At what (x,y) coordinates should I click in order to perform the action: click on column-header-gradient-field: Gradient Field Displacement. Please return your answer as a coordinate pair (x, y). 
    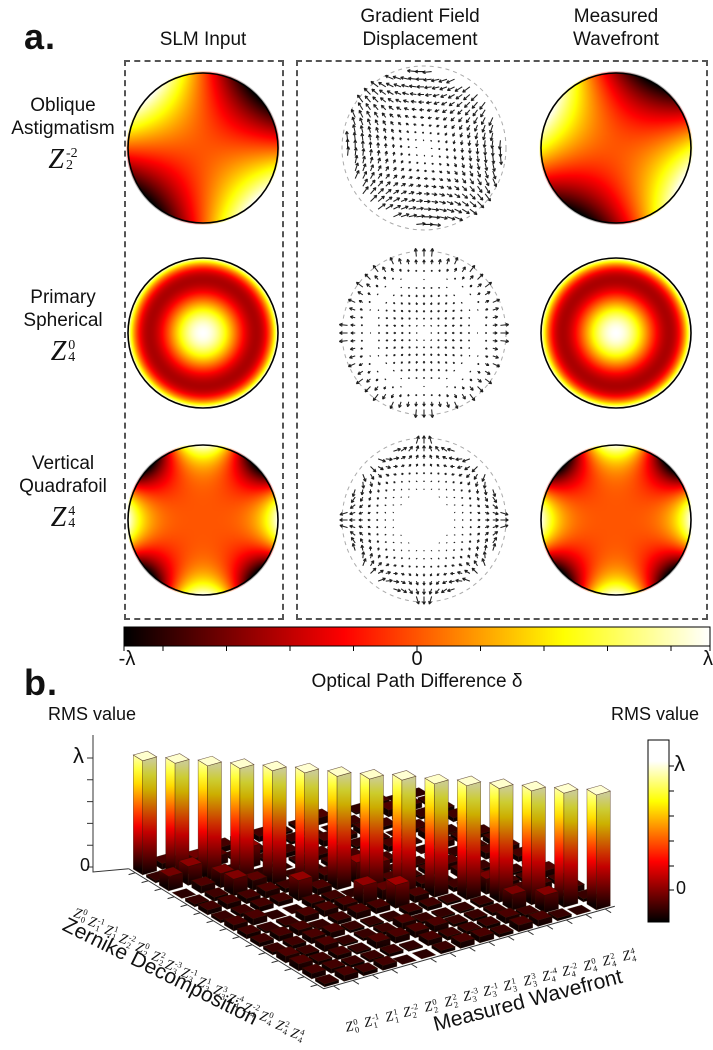
    Looking at the image, I should click on (420, 28).